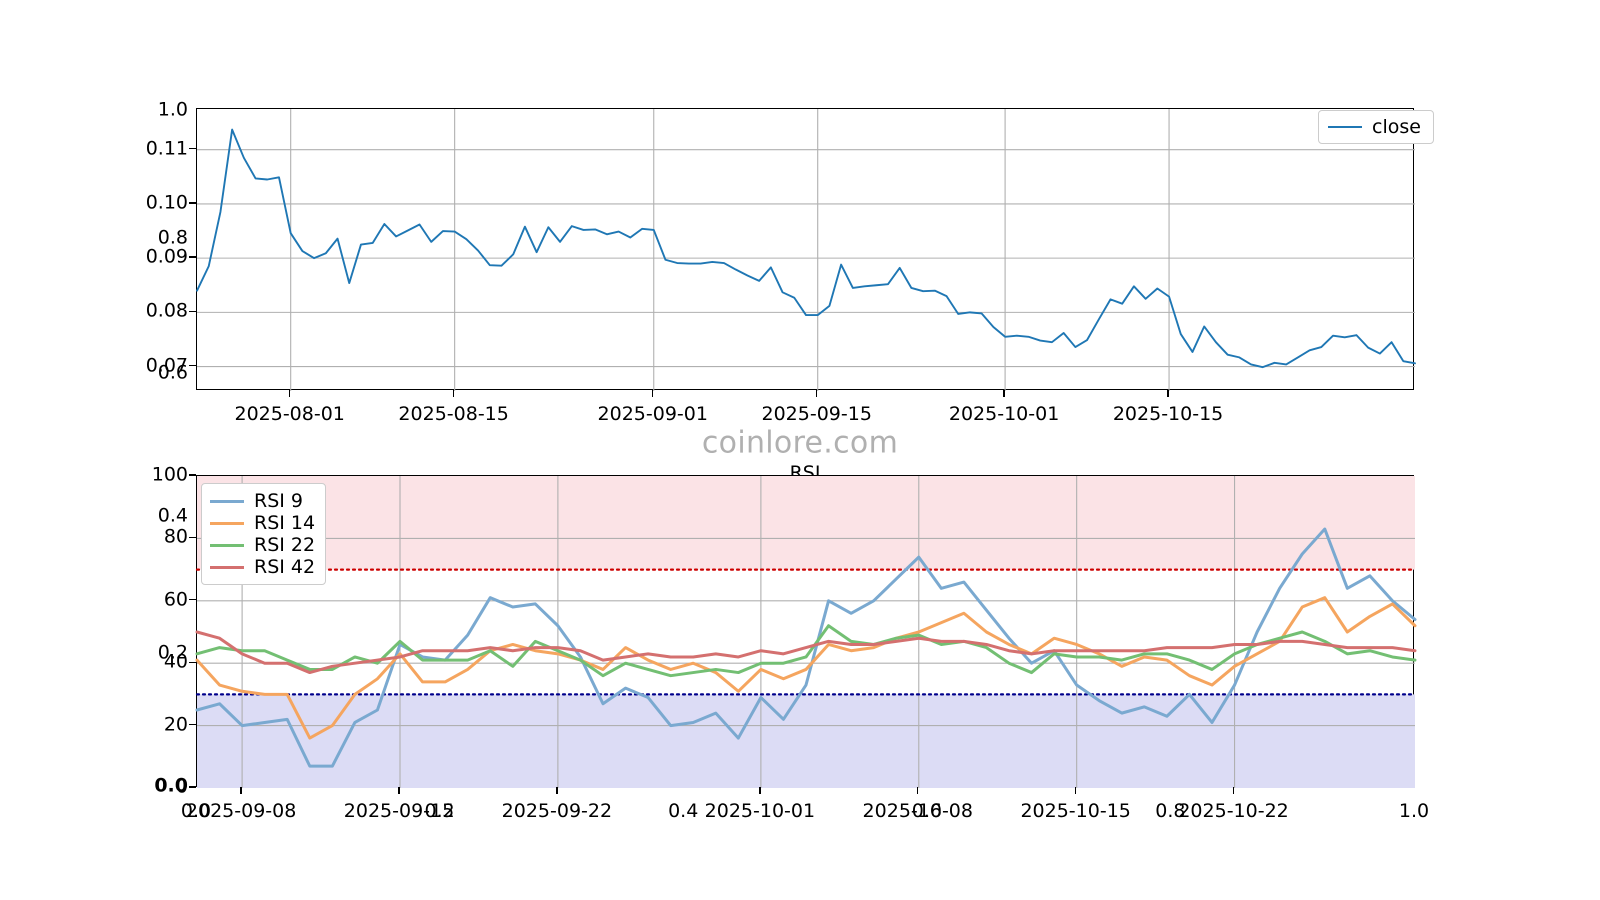 The image size is (1600, 900). What do you see at coordinates (196, 811) in the screenshot?
I see `rsi-overlay-xtick-label-0: 0.0` at bounding box center [196, 811].